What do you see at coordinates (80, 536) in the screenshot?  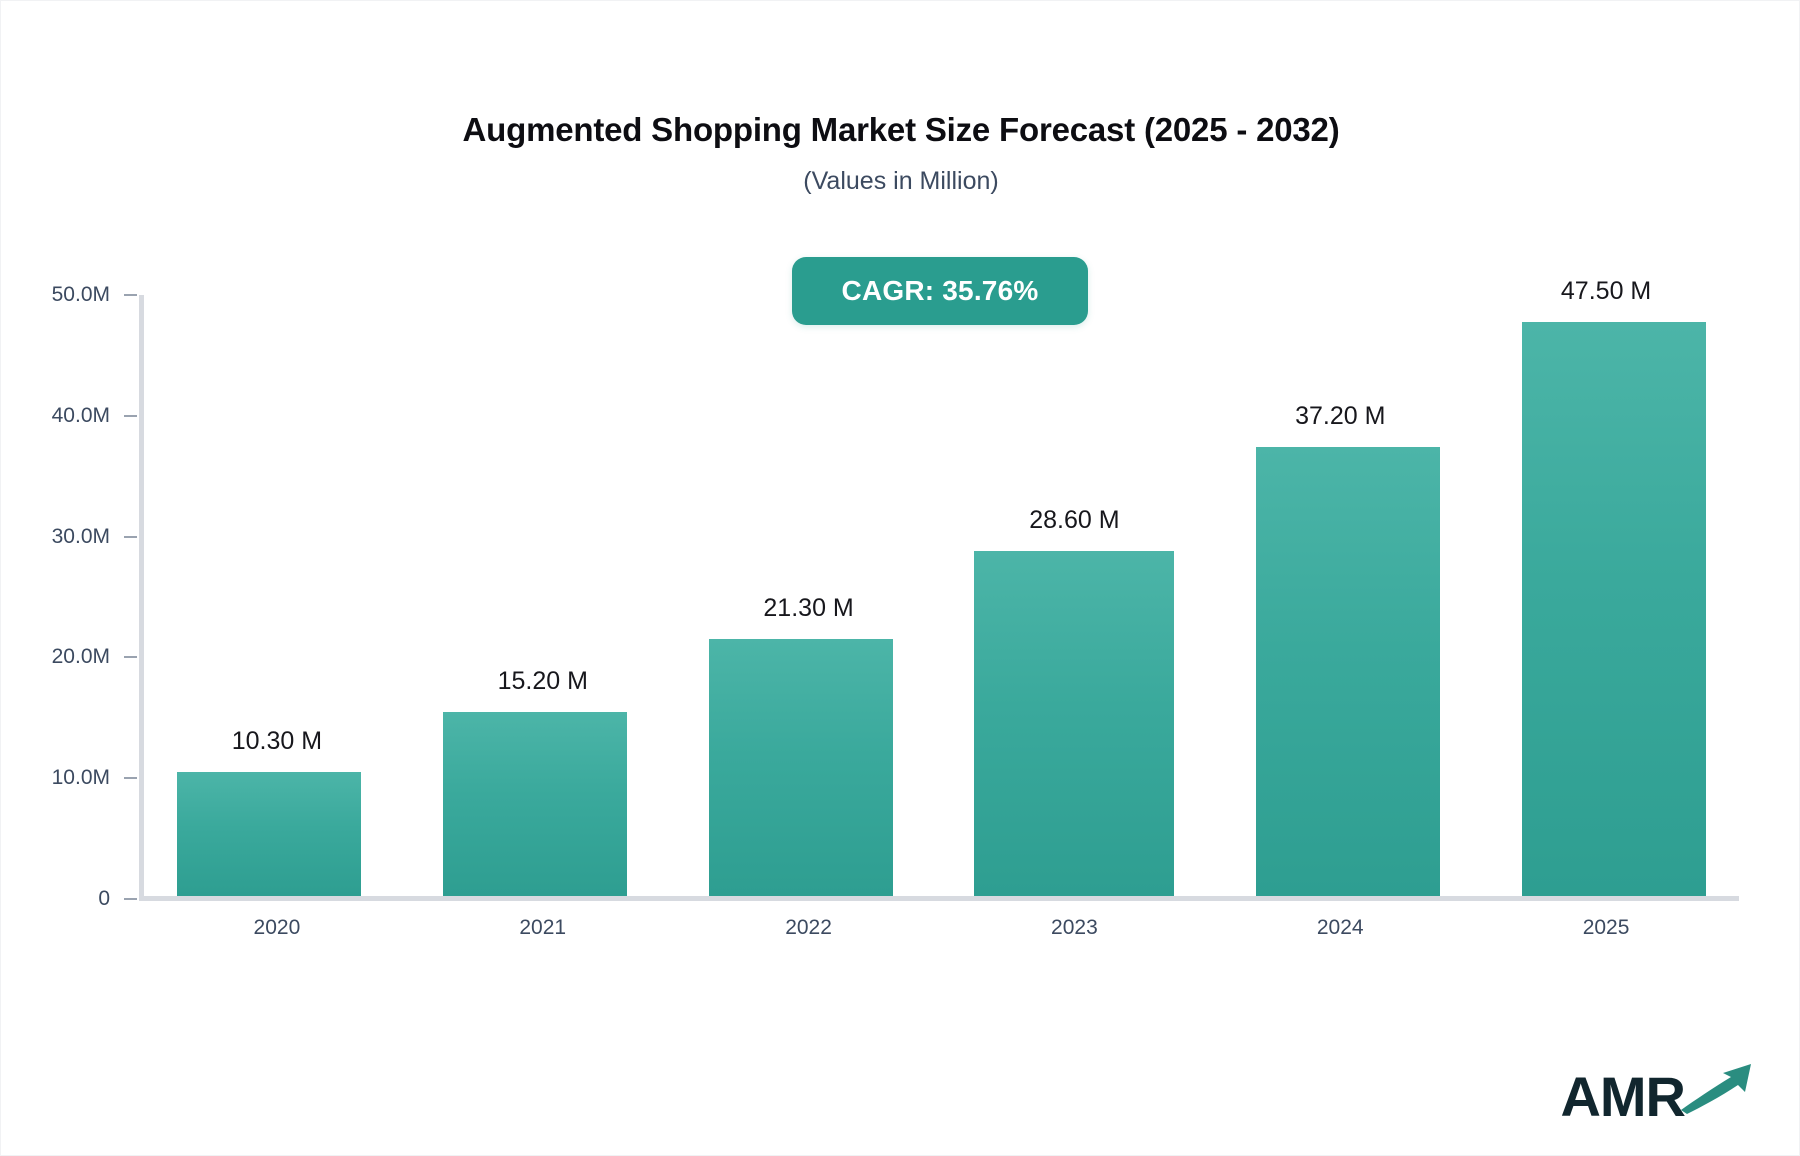 I see `y-axis-tick-label: 30.0M` at bounding box center [80, 536].